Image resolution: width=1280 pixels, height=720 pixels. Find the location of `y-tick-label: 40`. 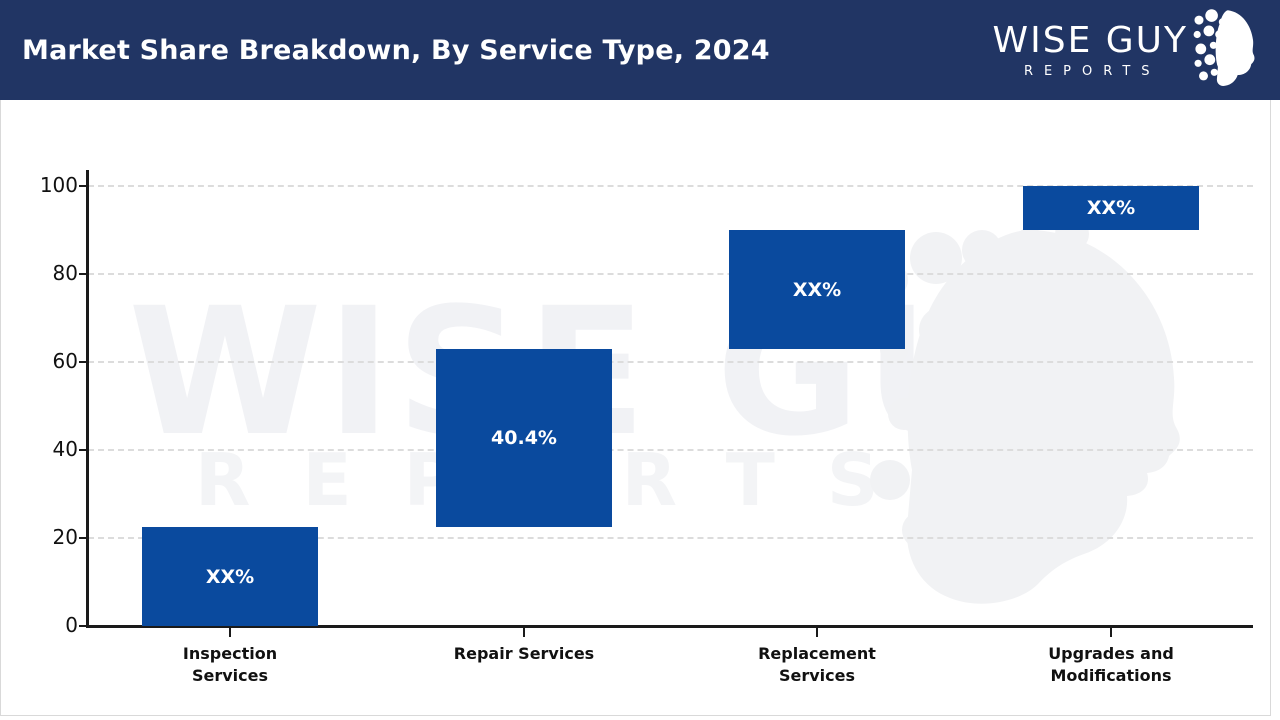

y-tick-label: 40 is located at coordinates (65, 449).